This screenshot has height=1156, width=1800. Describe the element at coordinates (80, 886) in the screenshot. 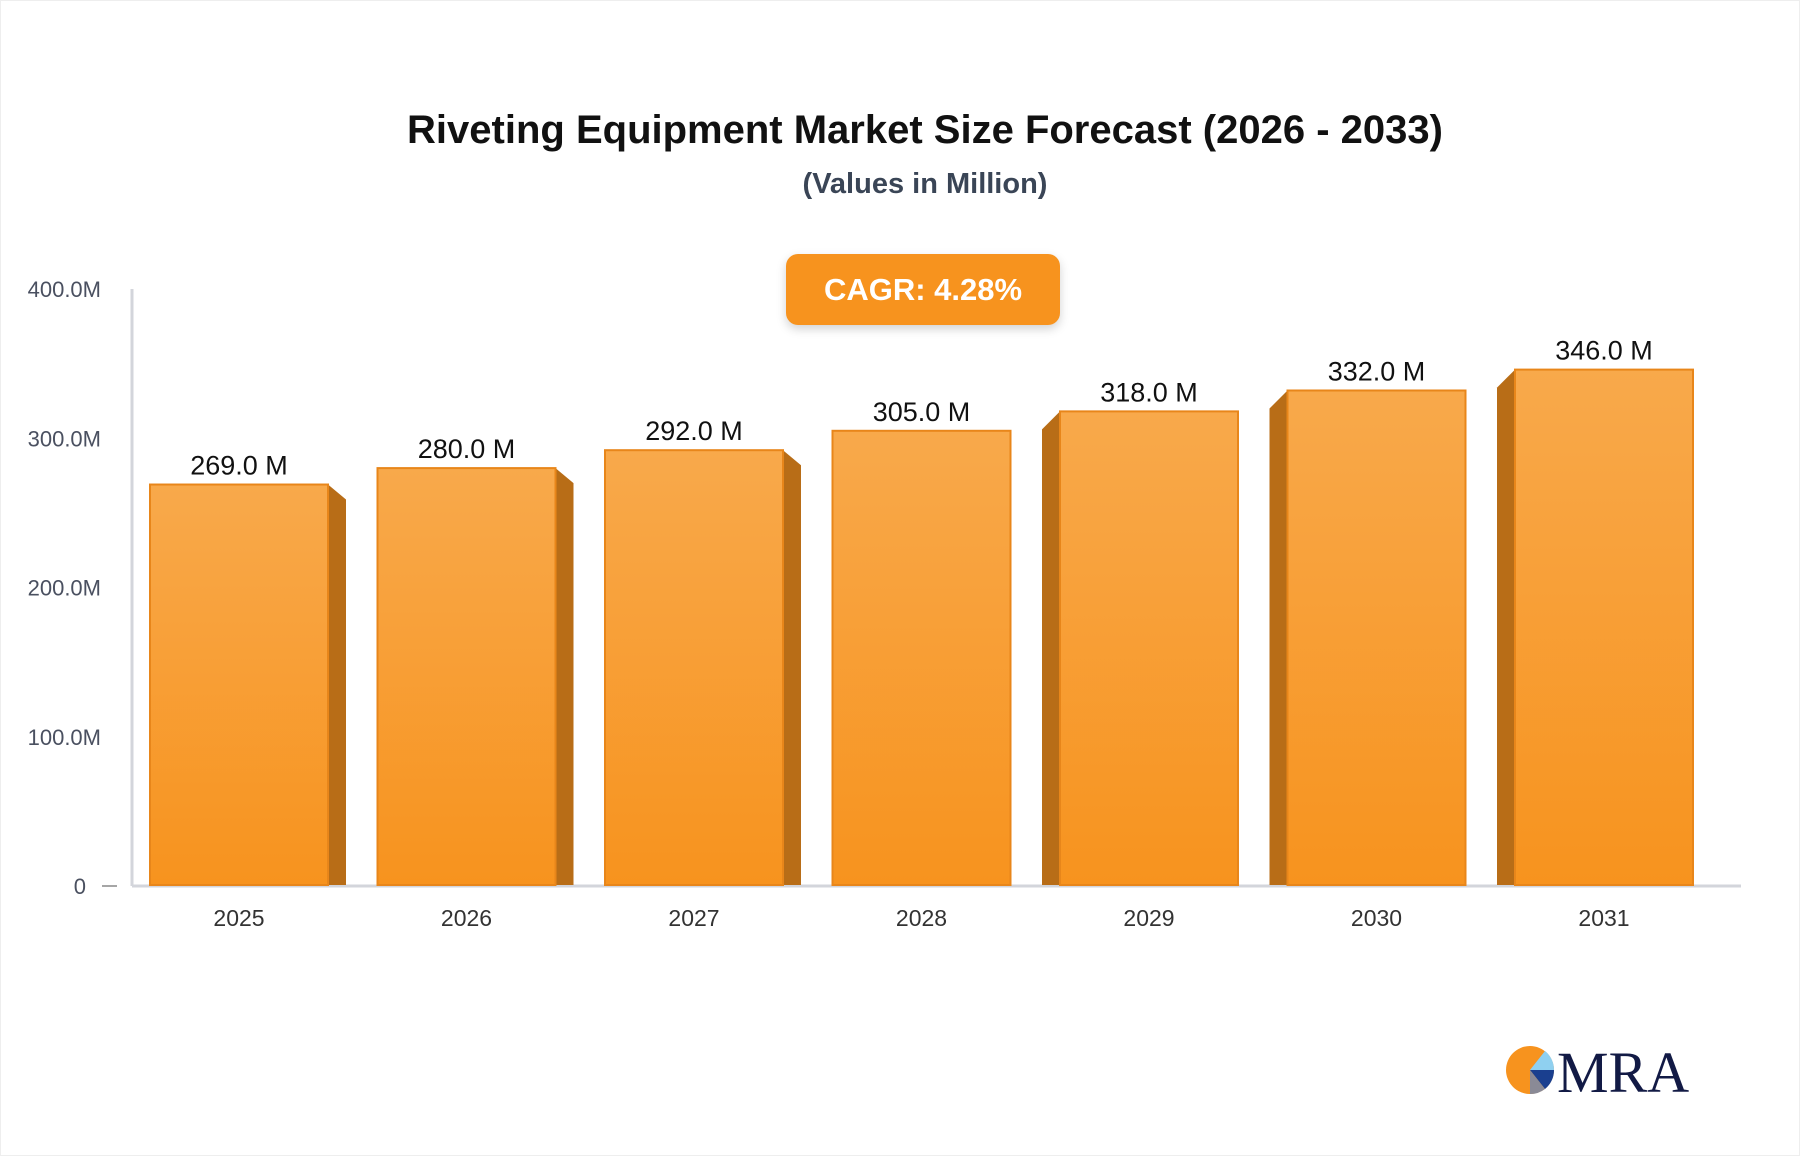

I see `y-tick-label: 0` at that location.